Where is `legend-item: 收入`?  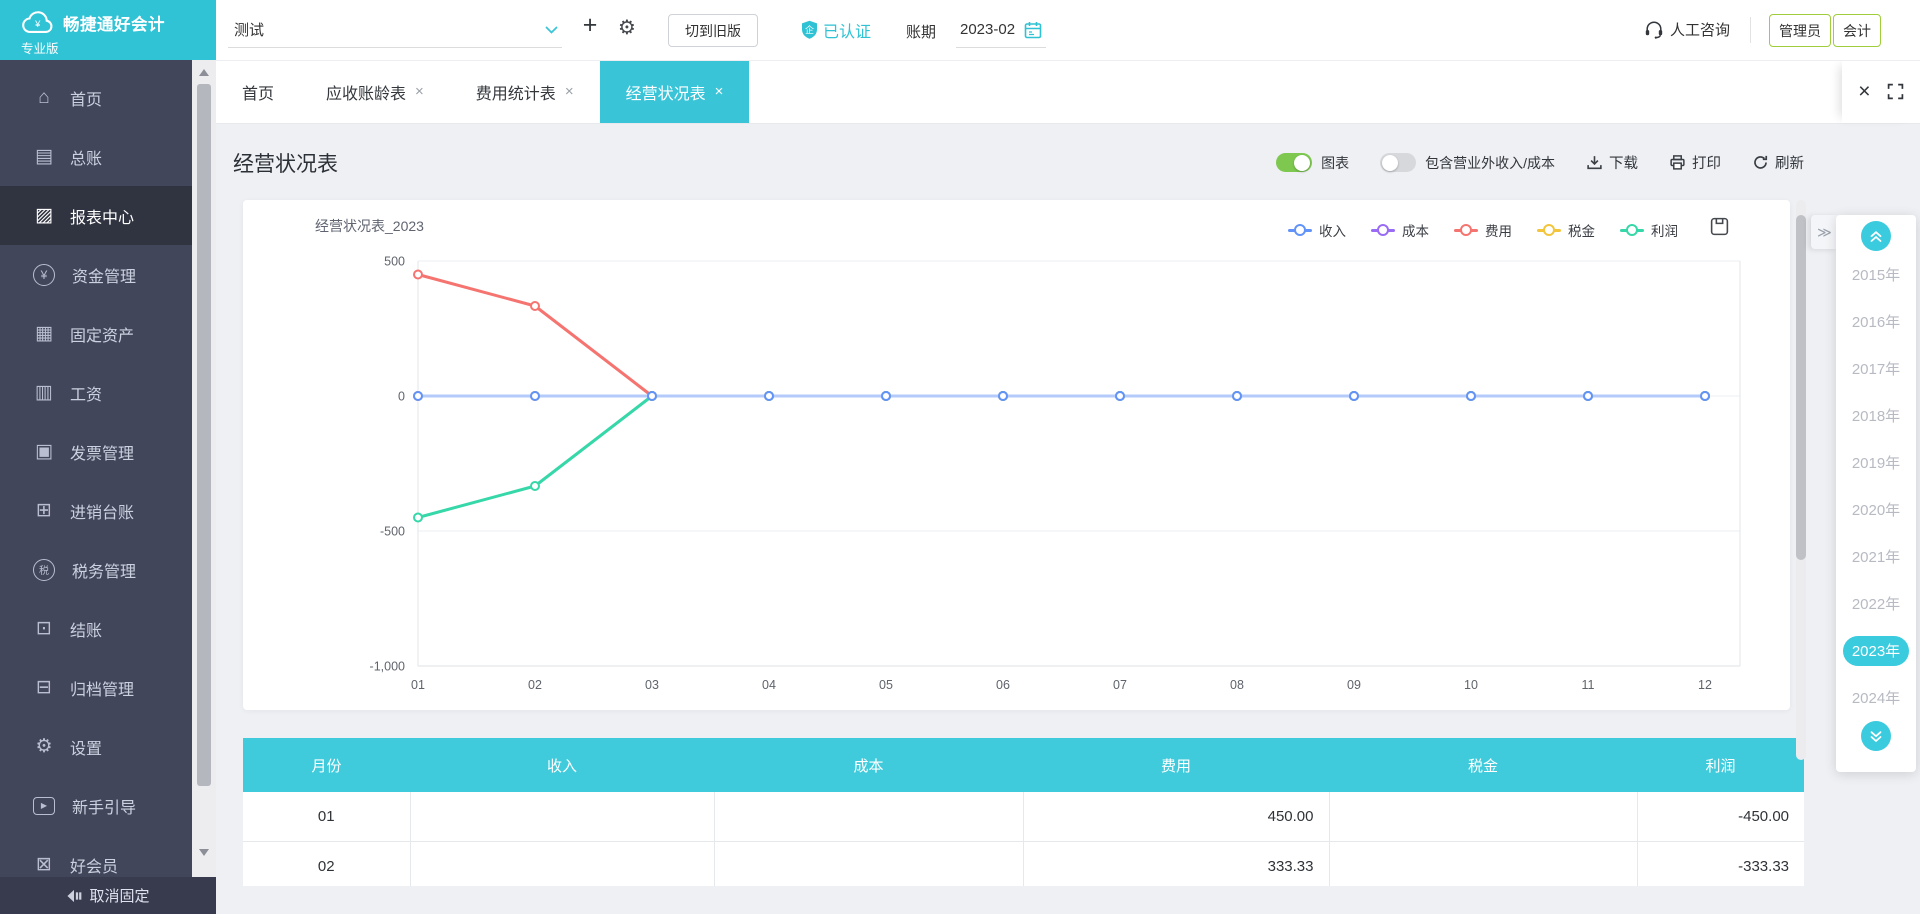 legend-item: 收入 is located at coordinates (1317, 230).